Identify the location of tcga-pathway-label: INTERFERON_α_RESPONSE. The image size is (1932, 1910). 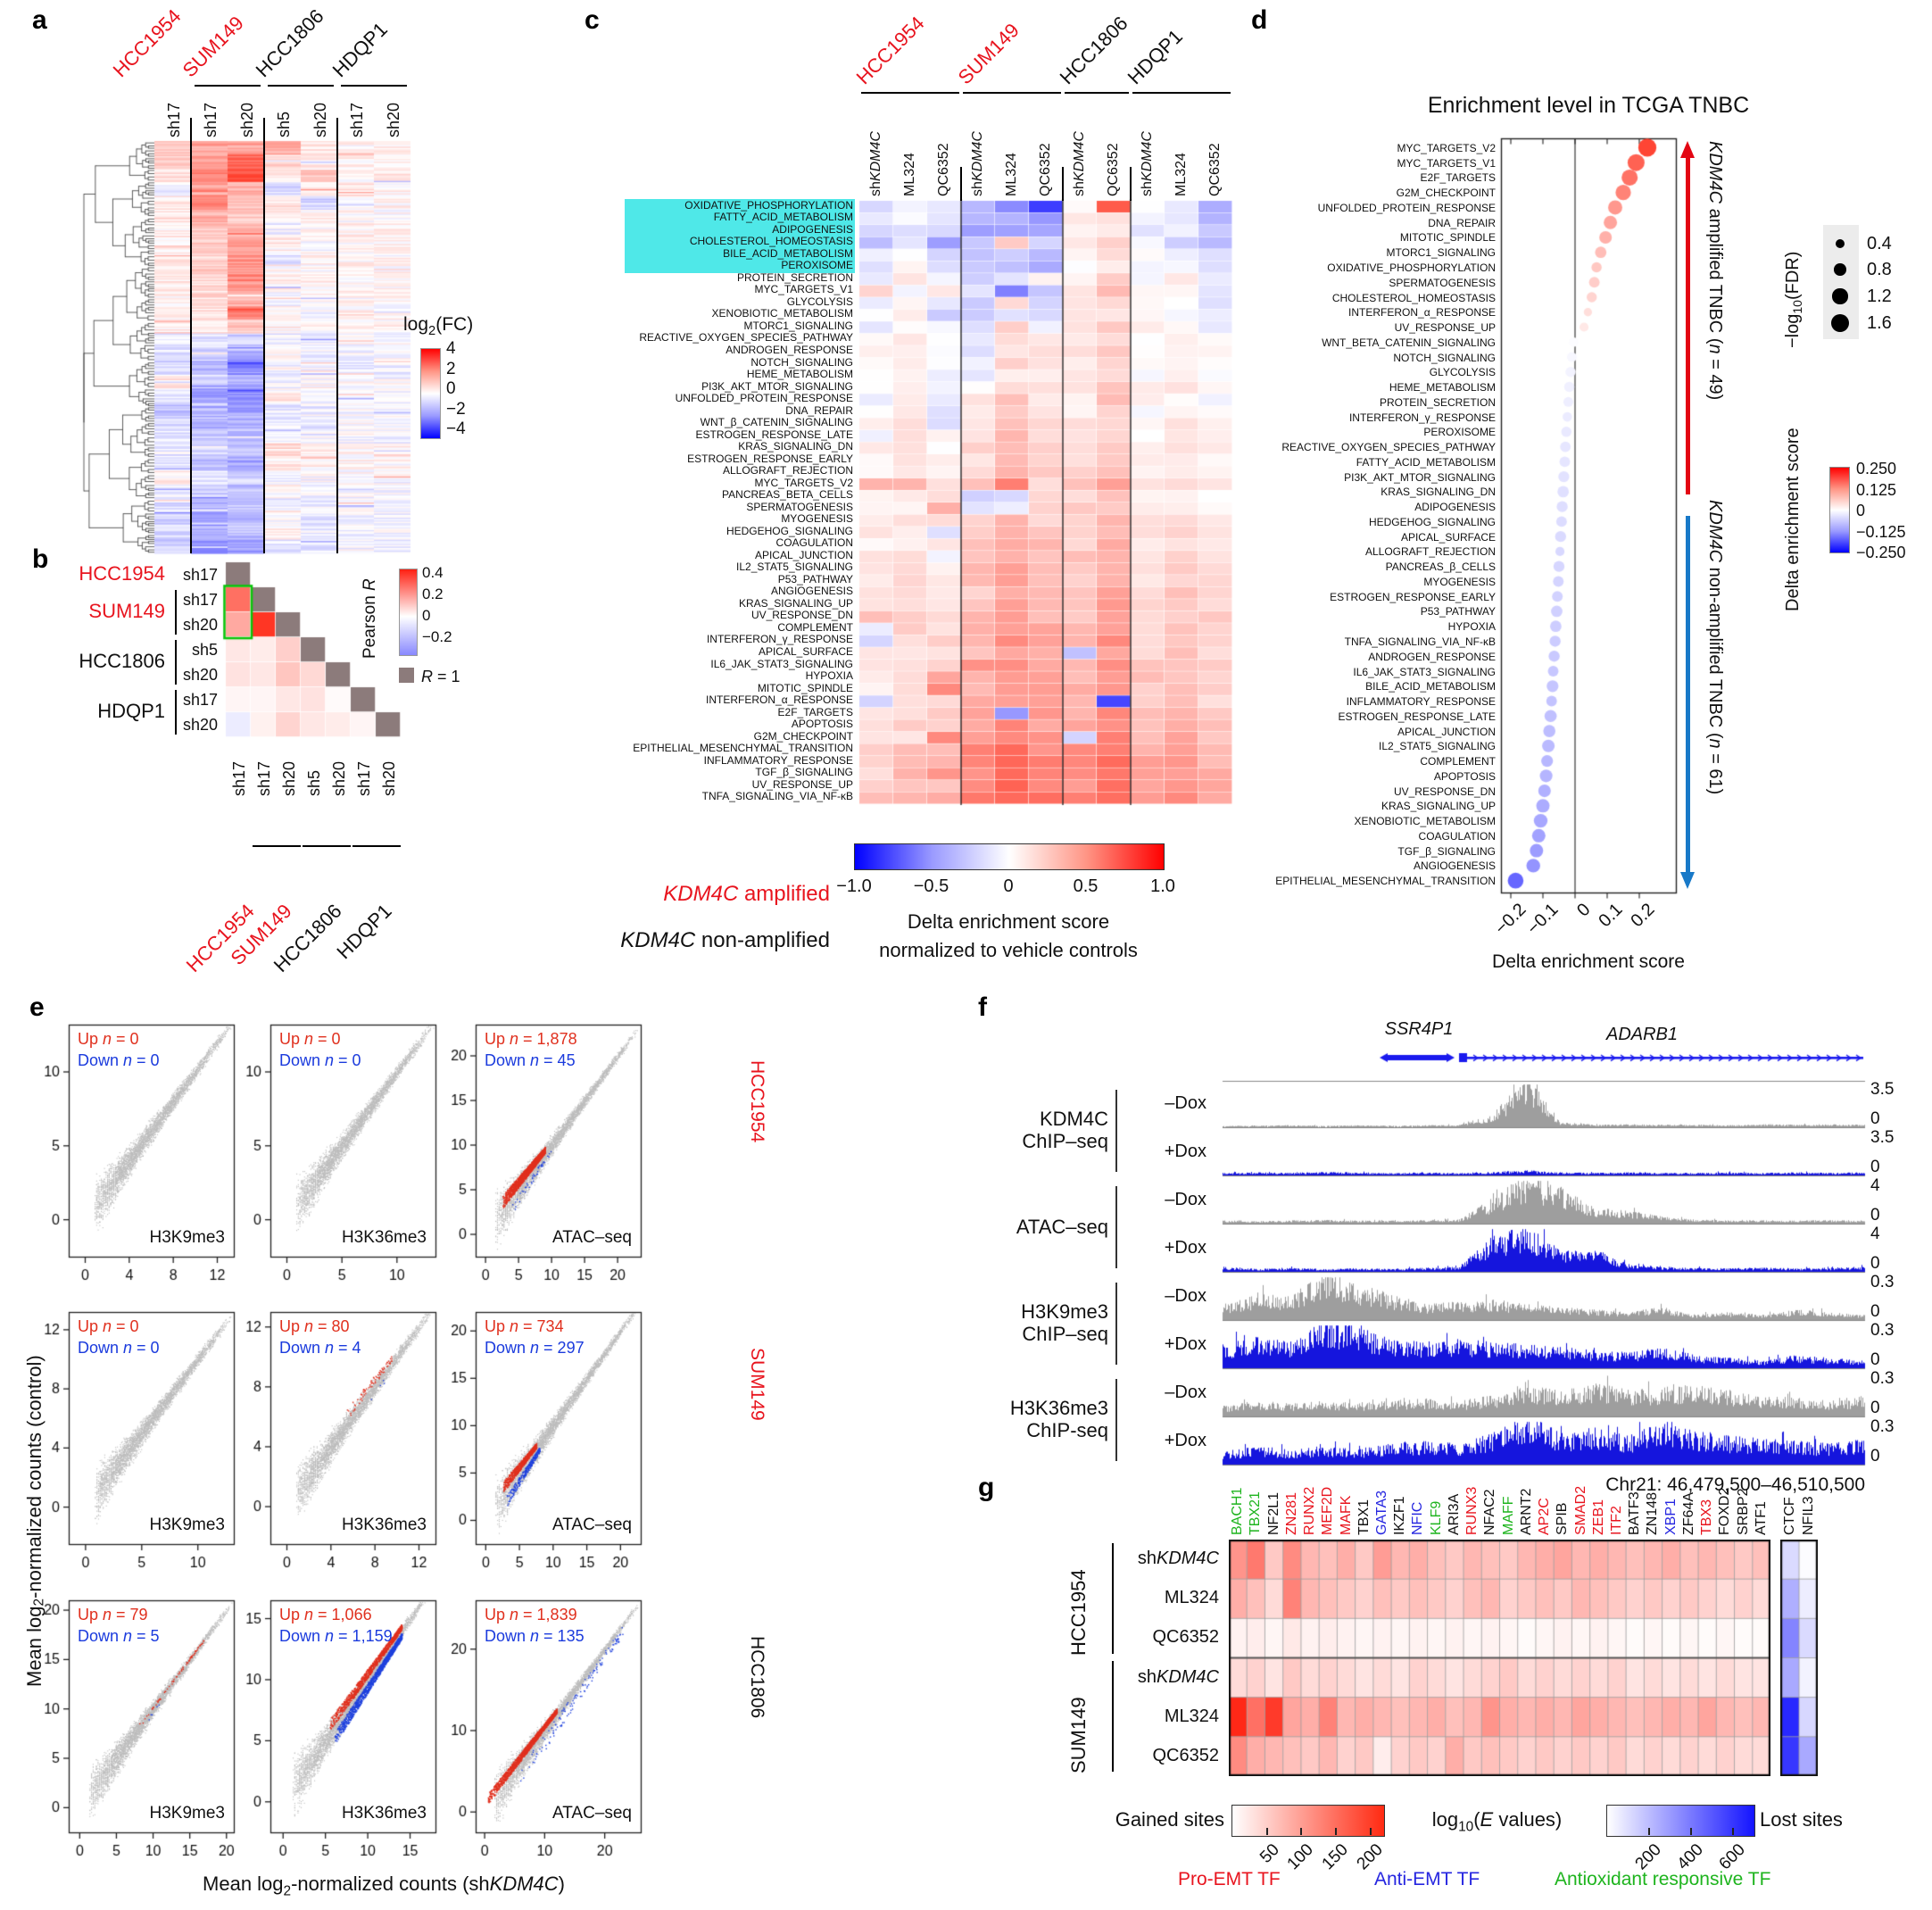
(1422, 313).